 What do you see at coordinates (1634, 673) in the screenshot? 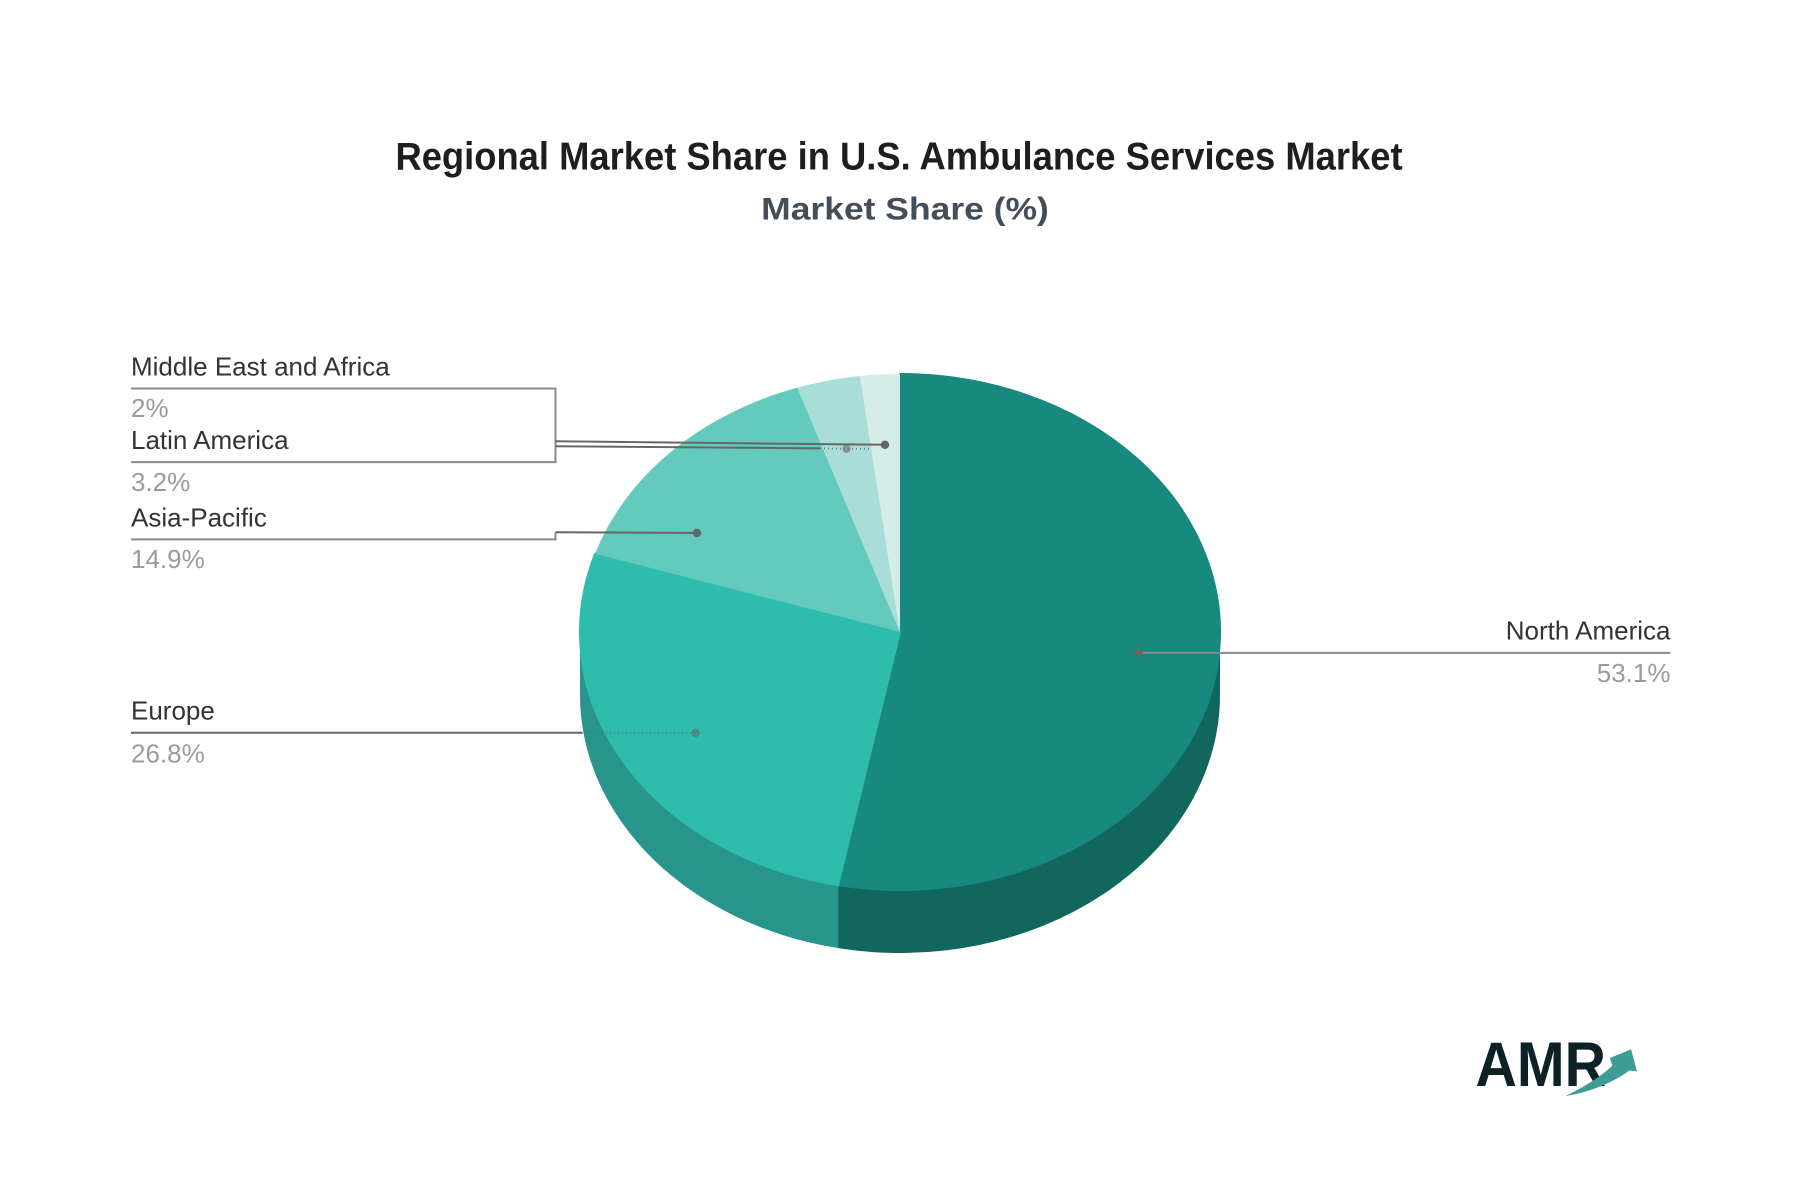
I see `svg-text: 53.1%` at bounding box center [1634, 673].